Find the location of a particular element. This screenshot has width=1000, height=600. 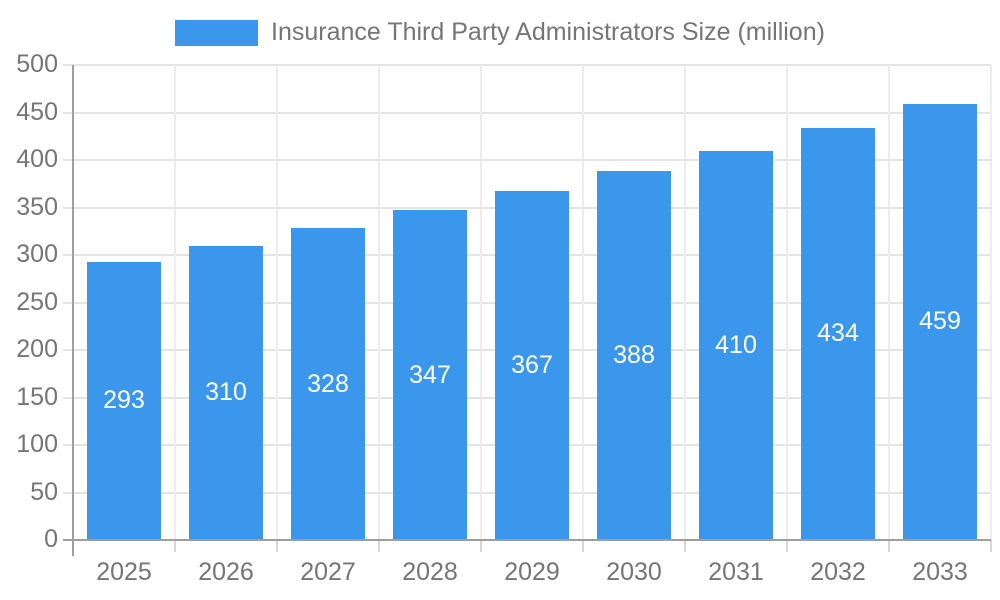

bar: 388 is located at coordinates (634, 355).